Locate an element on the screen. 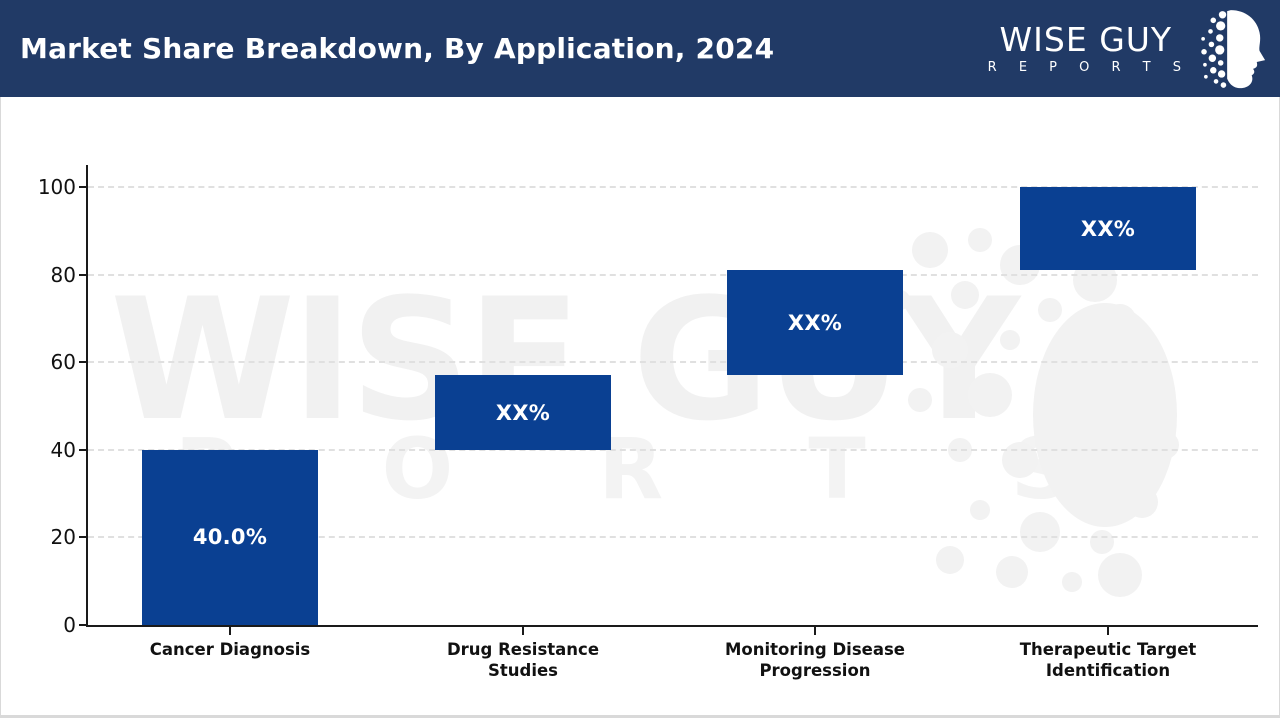 The image size is (1280, 720). y-tick-label-100: 100 is located at coordinates (56, 187).